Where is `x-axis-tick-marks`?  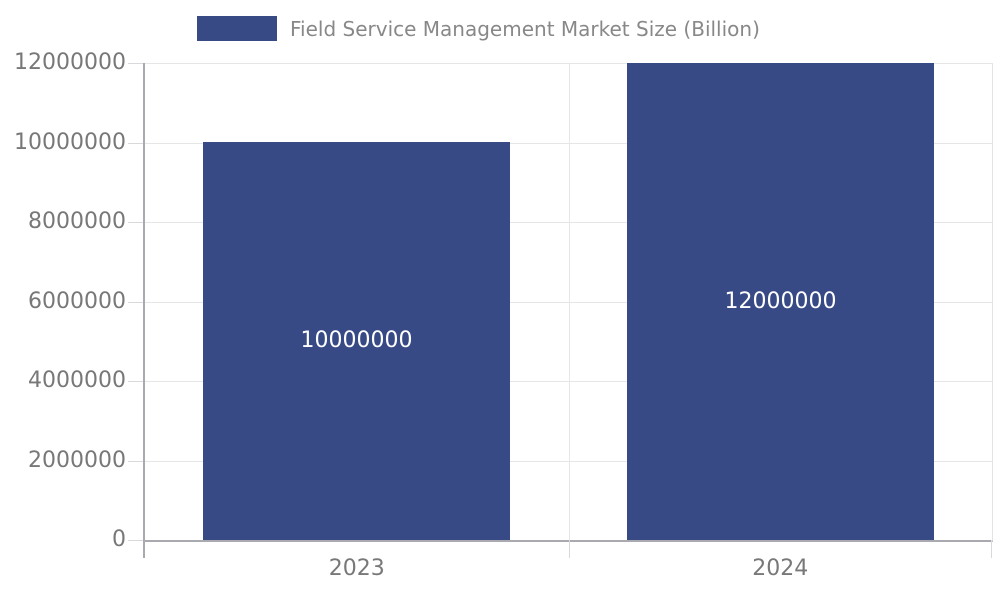 x-axis-tick-marks is located at coordinates (567, 550).